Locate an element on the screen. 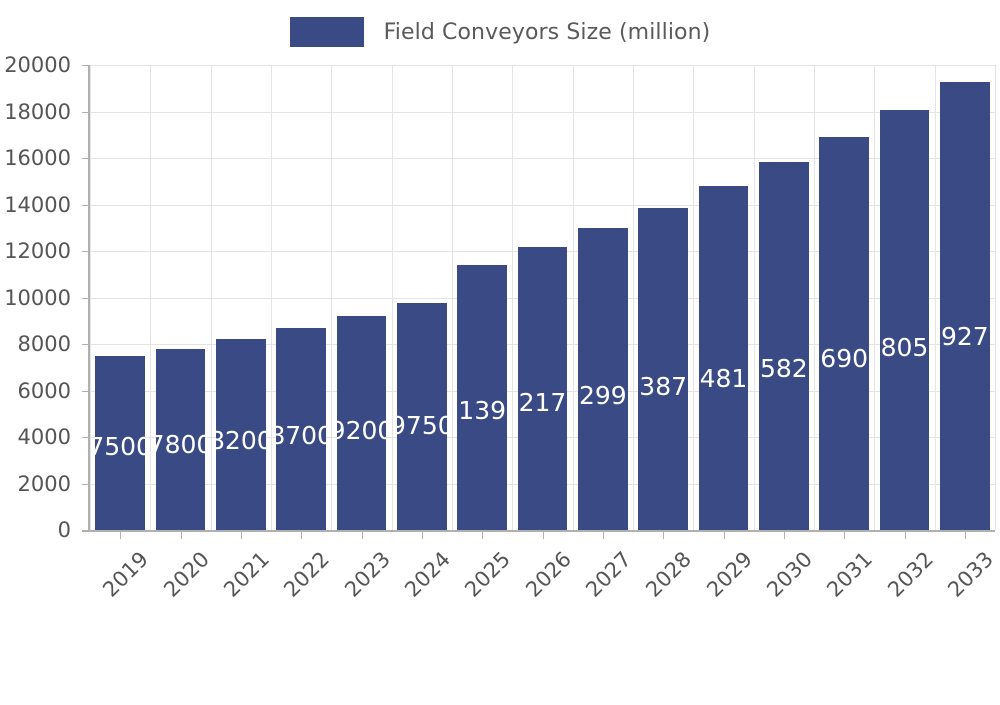 Image resolution: width=1000 pixels, height=705 pixels. legend-label: Field Conveyors Size (million) is located at coordinates (547, 32).